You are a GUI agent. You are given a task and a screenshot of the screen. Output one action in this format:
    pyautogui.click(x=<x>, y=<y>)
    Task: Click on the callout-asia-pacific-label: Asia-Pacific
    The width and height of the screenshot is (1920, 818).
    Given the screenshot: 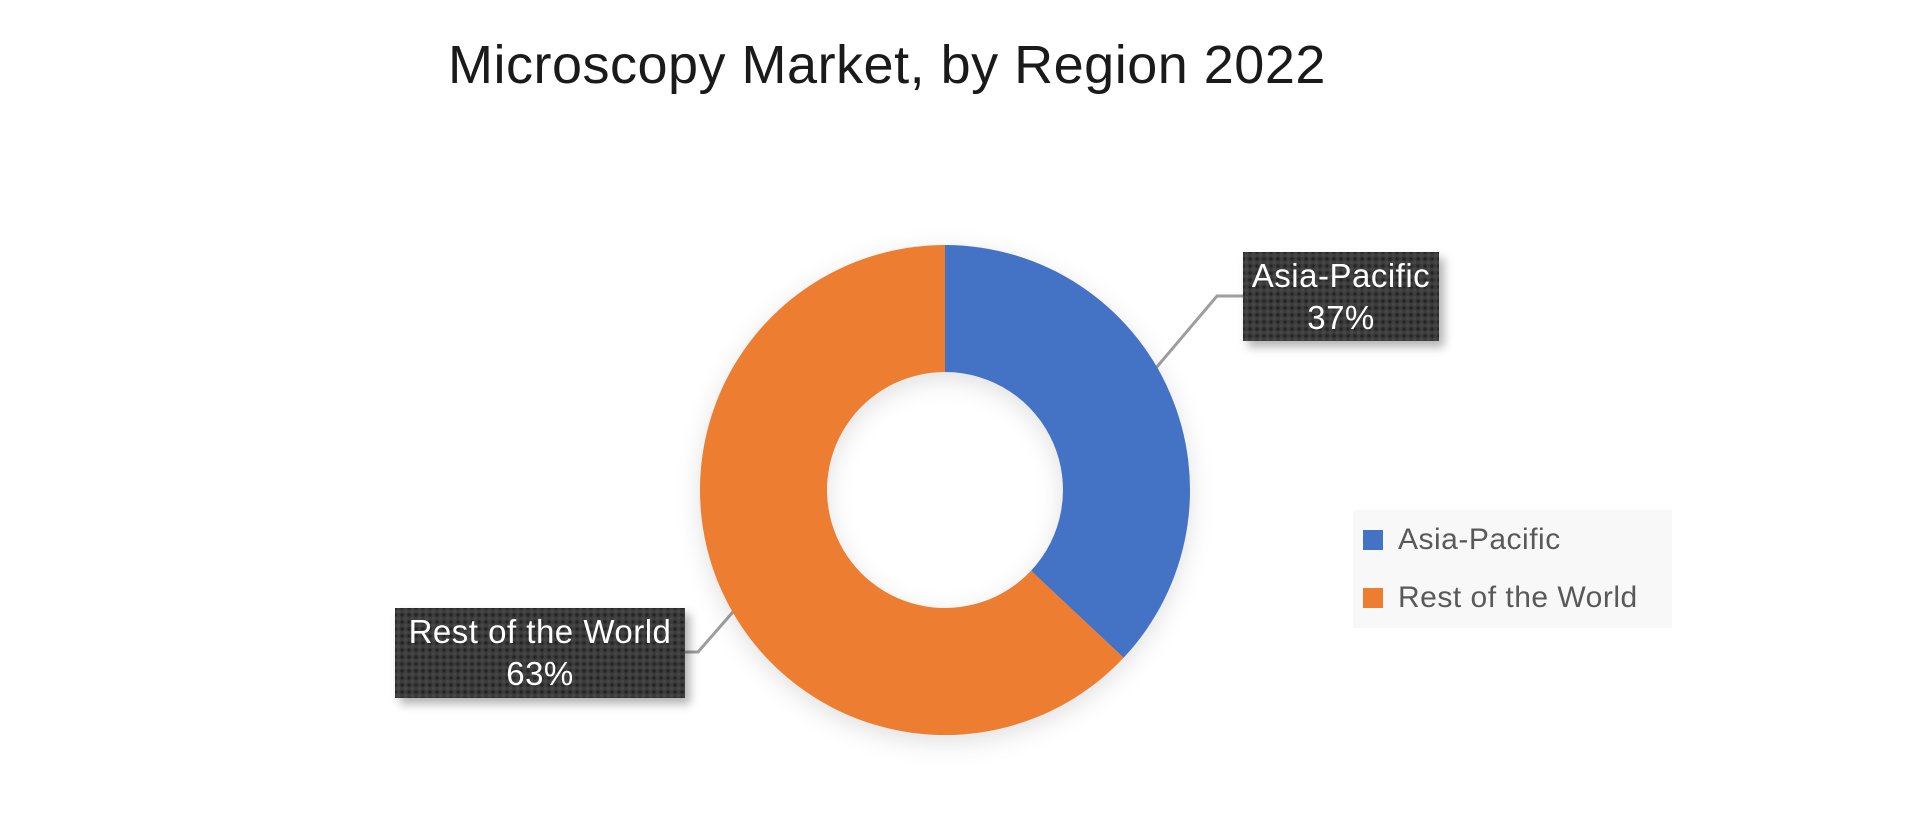 What is the action you would take?
    pyautogui.click(x=1341, y=275)
    